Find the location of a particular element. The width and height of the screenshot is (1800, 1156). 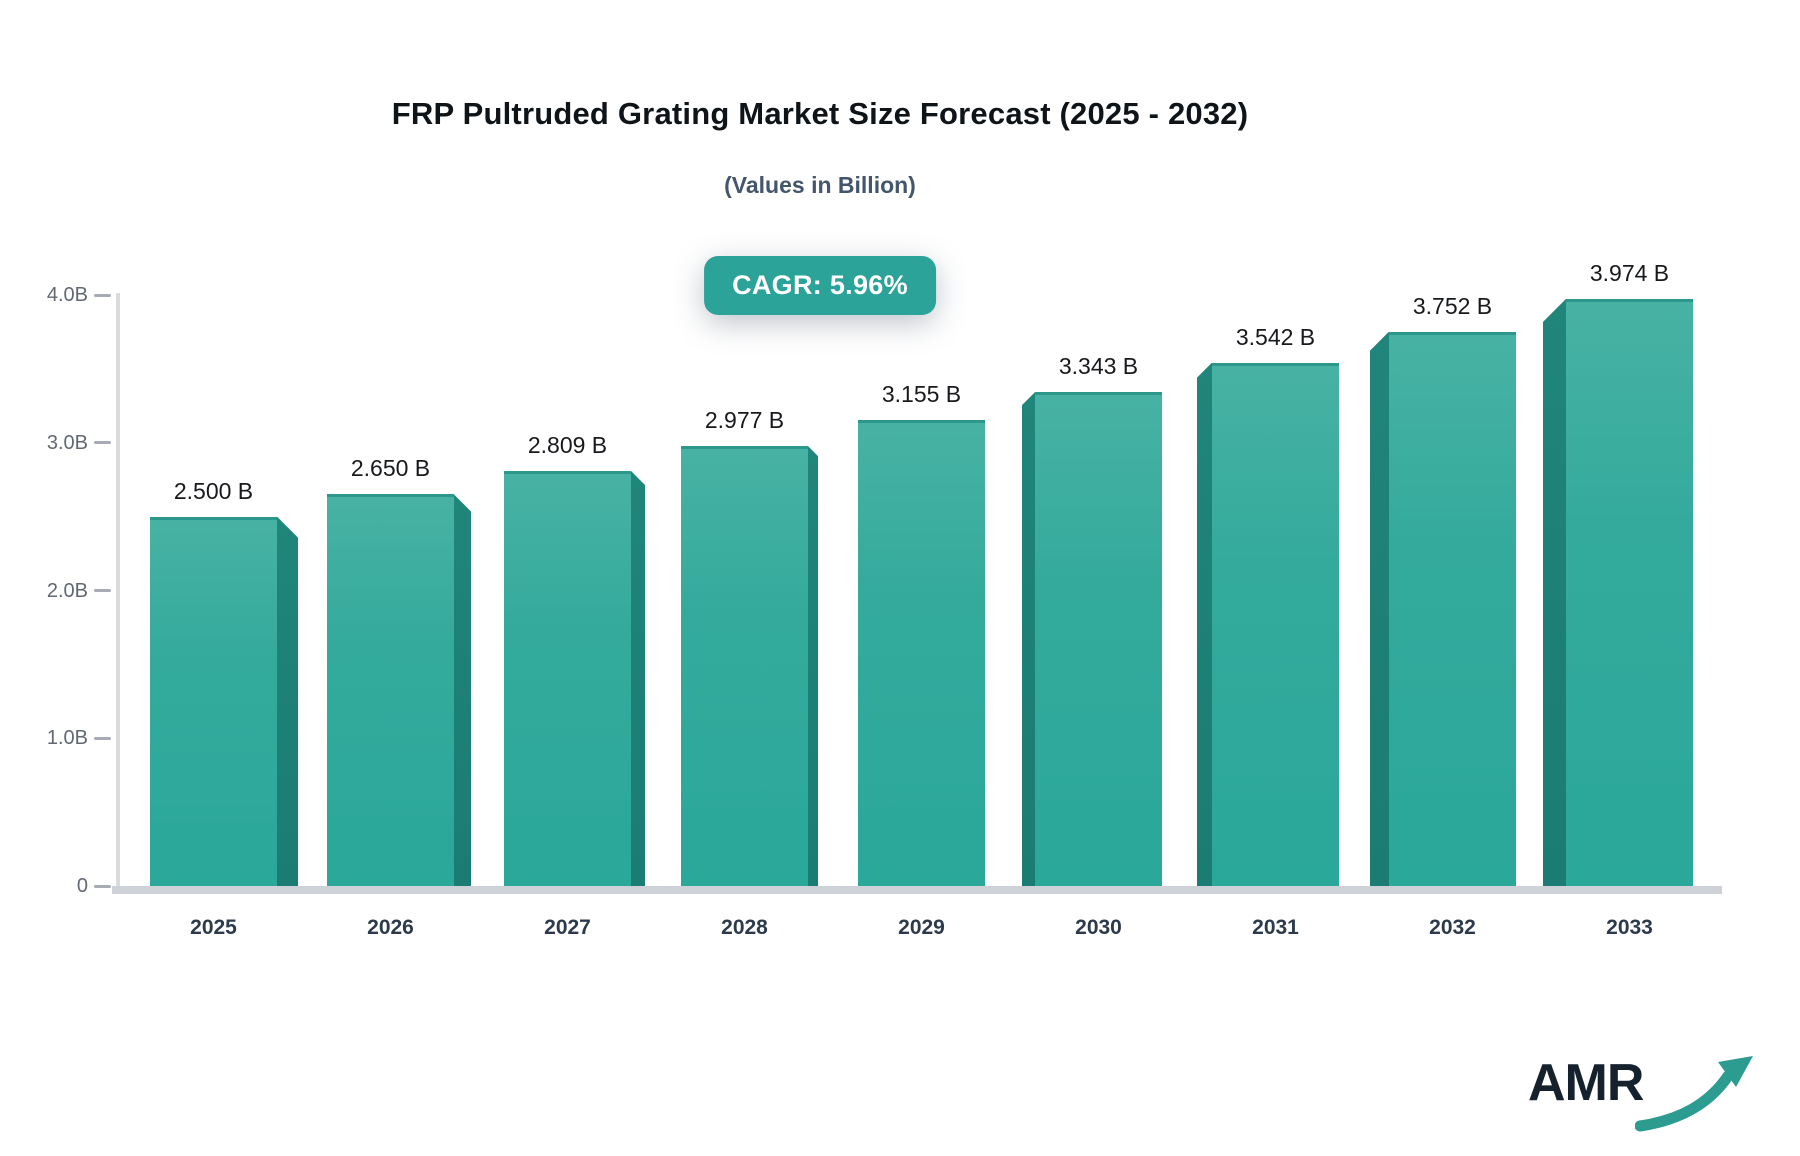

x-axis-label-2033: 2033 is located at coordinates (1629, 927).